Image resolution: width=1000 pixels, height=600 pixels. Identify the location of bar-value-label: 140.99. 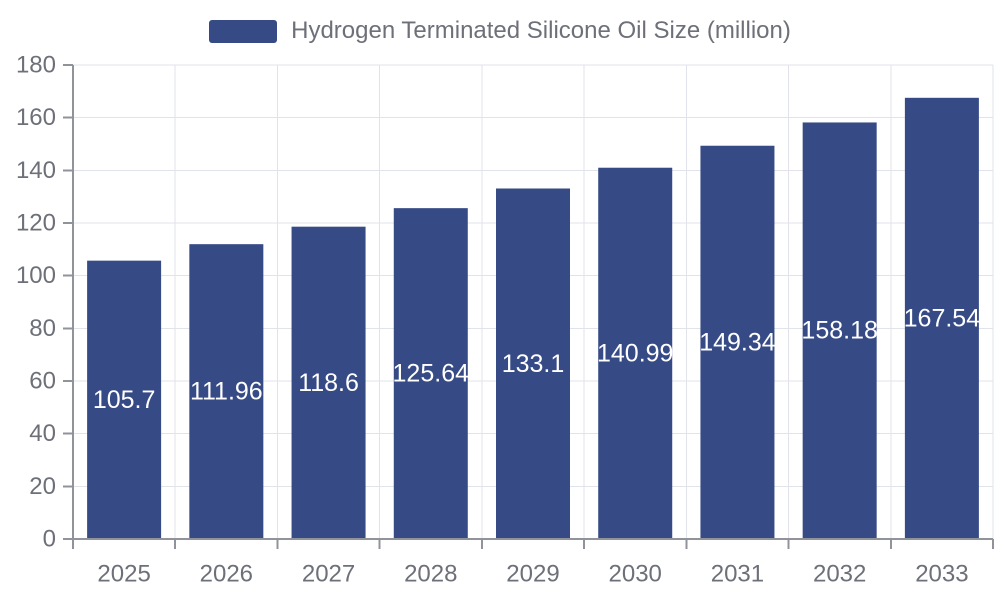
(635, 353).